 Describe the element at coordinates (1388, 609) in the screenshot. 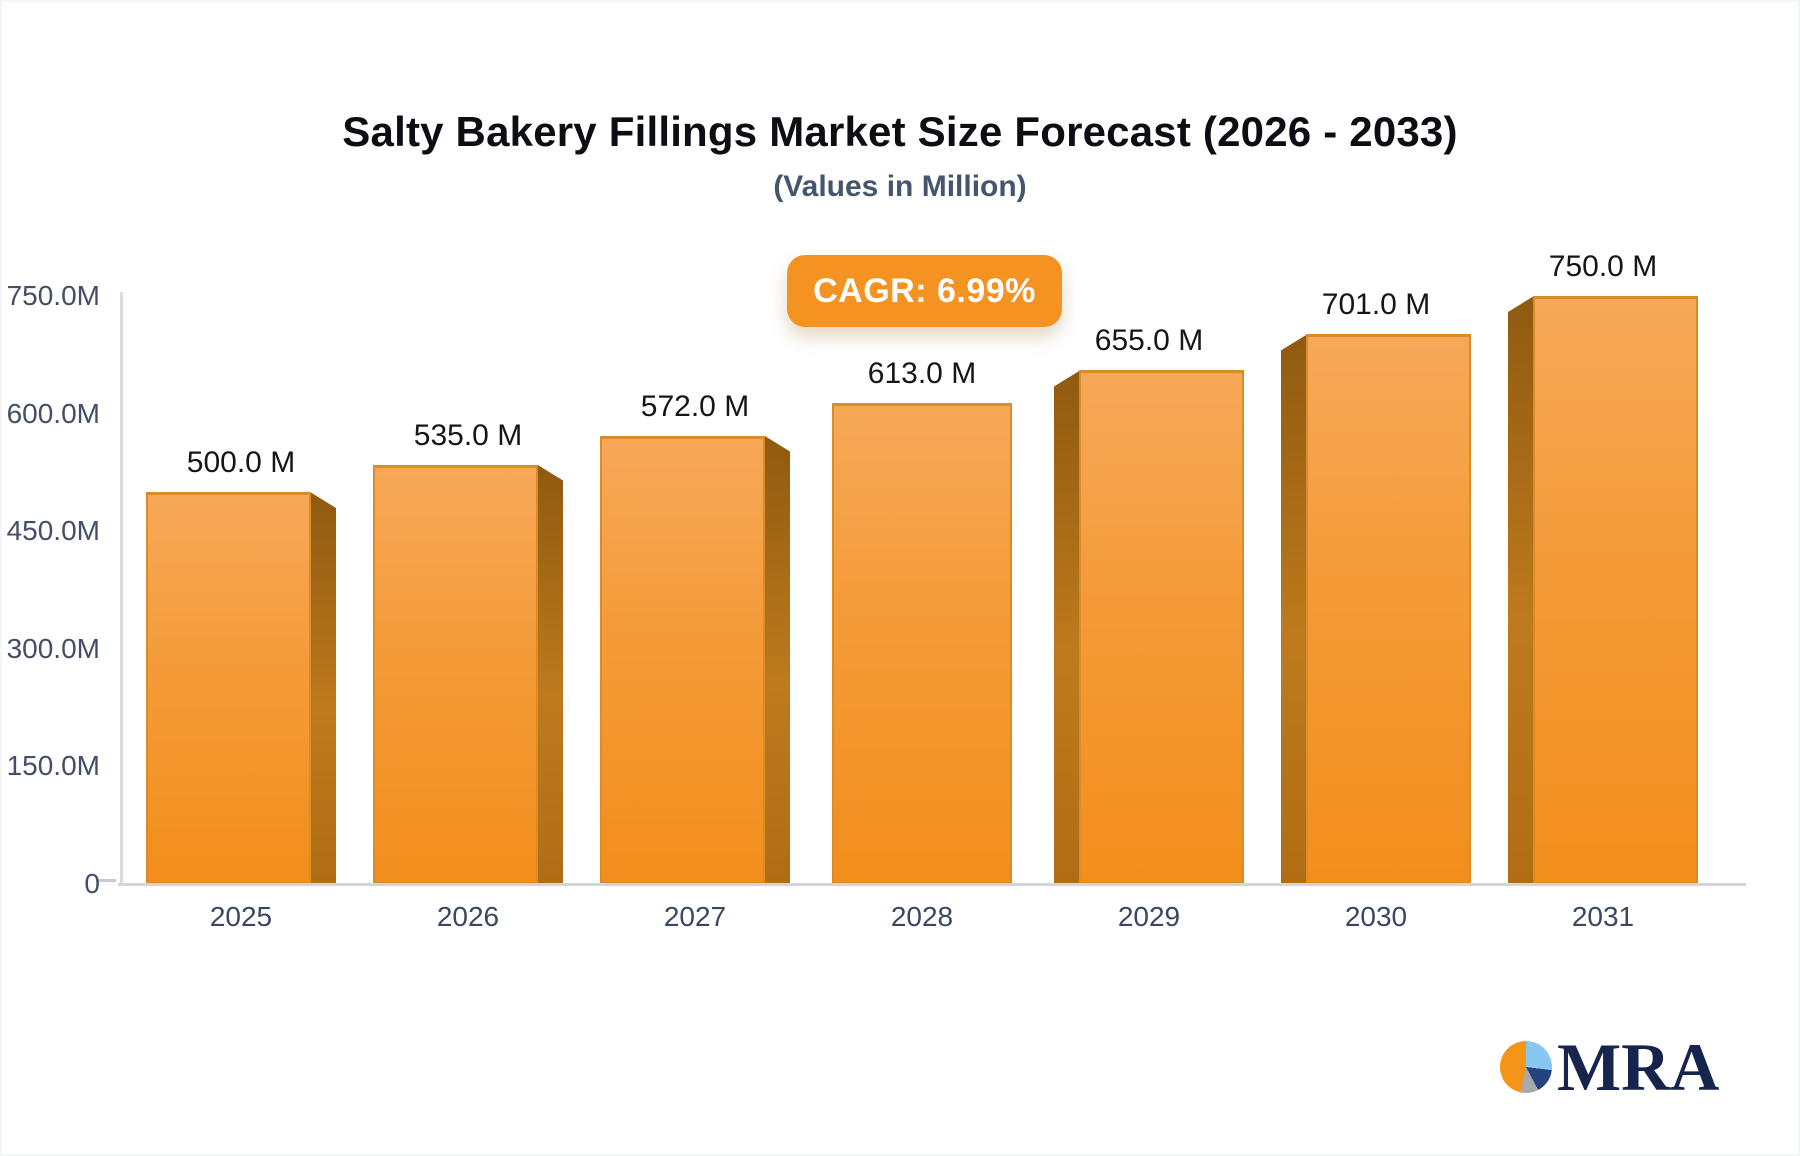

I see `bar-2030` at that location.